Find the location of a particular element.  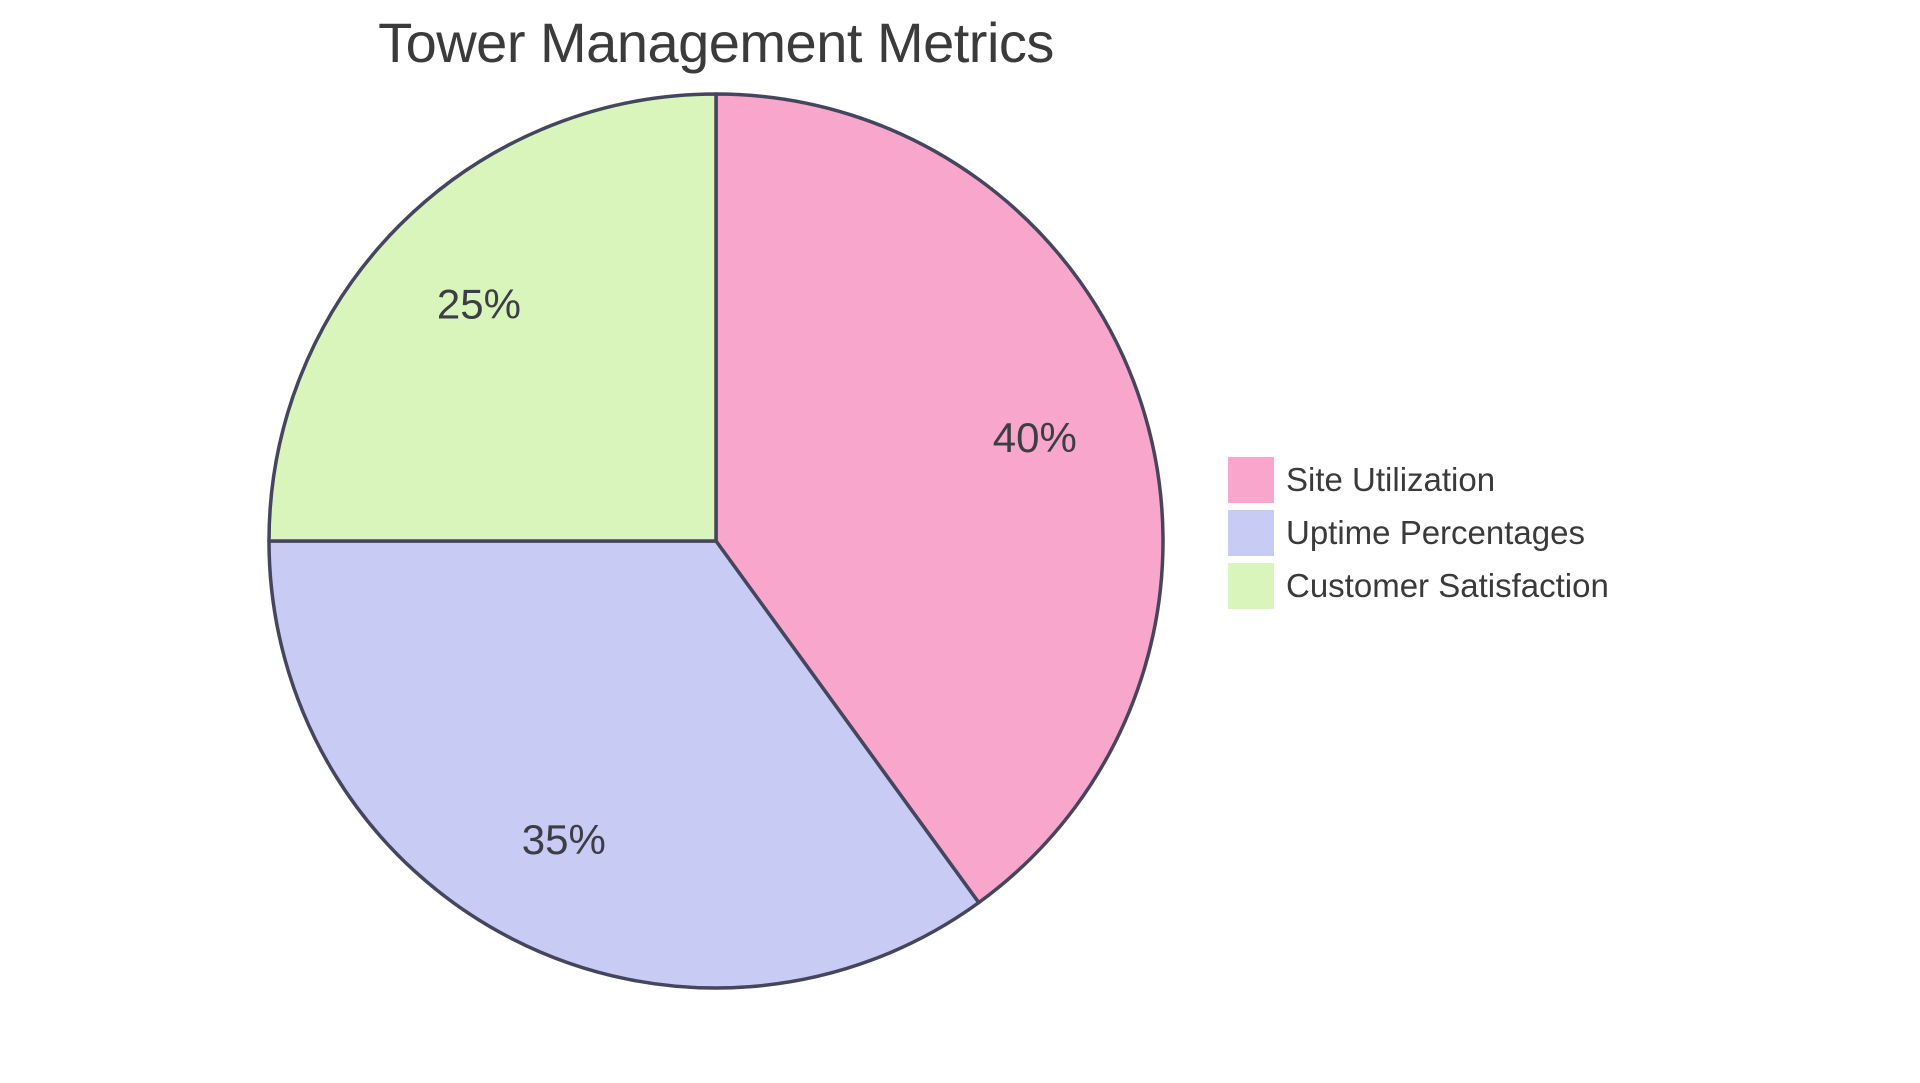

legend-item-uptime-percentages: Uptime Percentages is located at coordinates (1418, 533).